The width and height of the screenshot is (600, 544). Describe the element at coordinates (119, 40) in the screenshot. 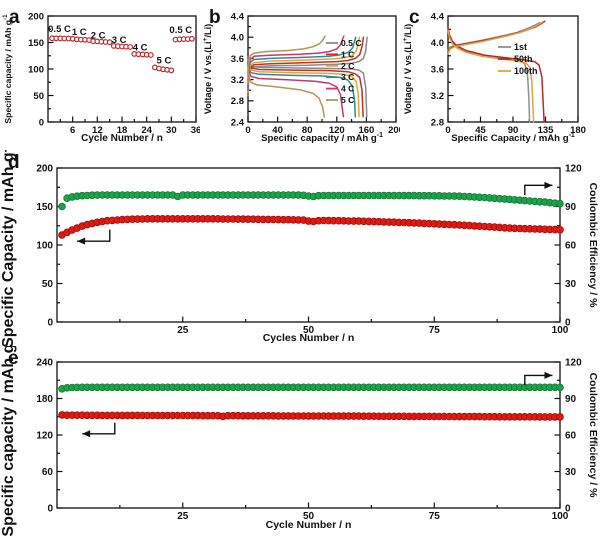

I see `rate-annotation: 3 C` at that location.